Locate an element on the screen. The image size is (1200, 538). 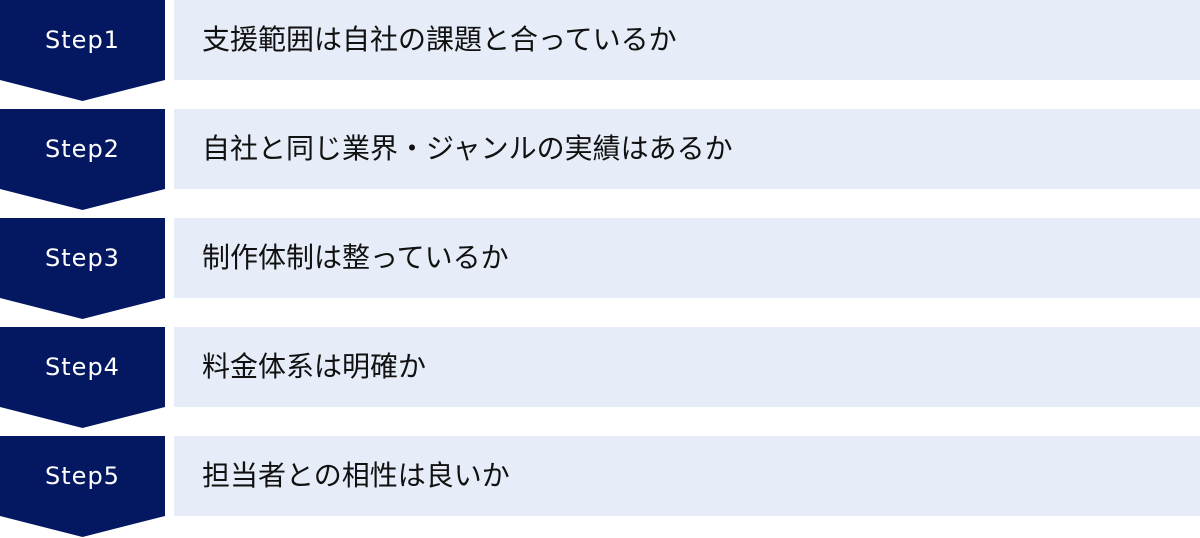
step-badge: Step4 is located at coordinates (82, 377).